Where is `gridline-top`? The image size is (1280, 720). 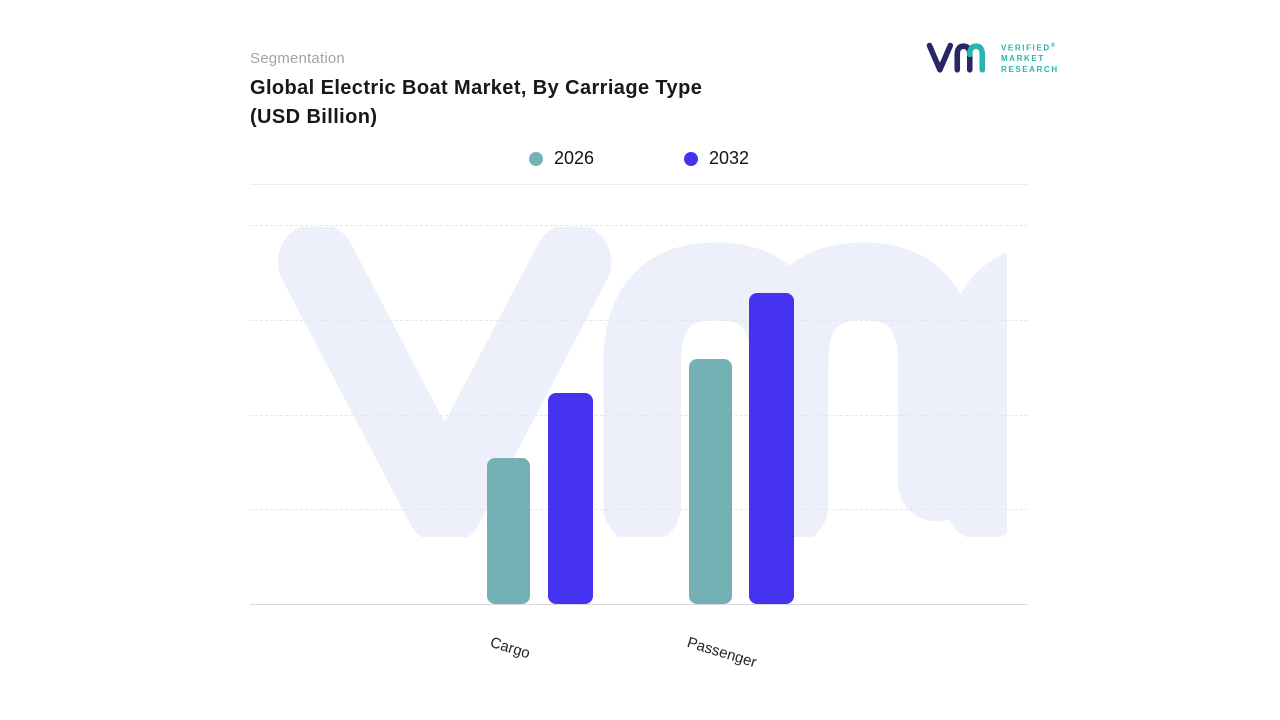
gridline-top is located at coordinates (639, 225).